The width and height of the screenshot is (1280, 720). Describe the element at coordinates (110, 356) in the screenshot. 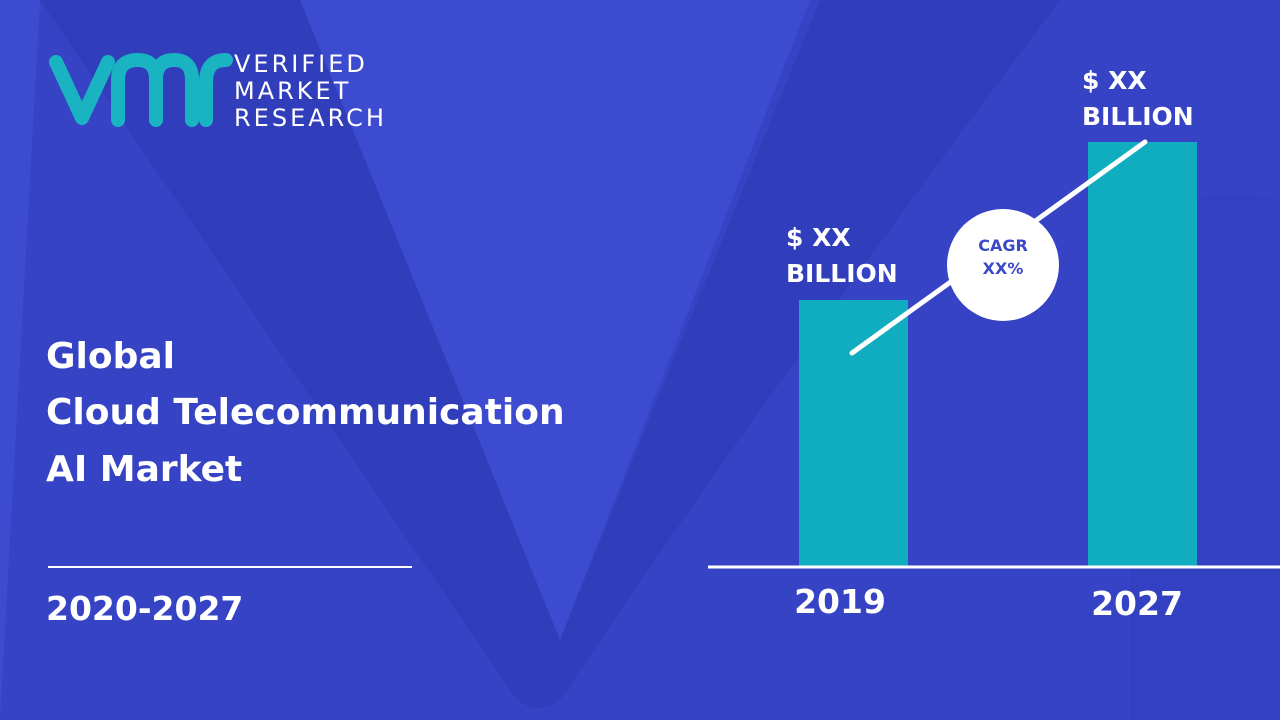

I see `title-line: Global` at that location.